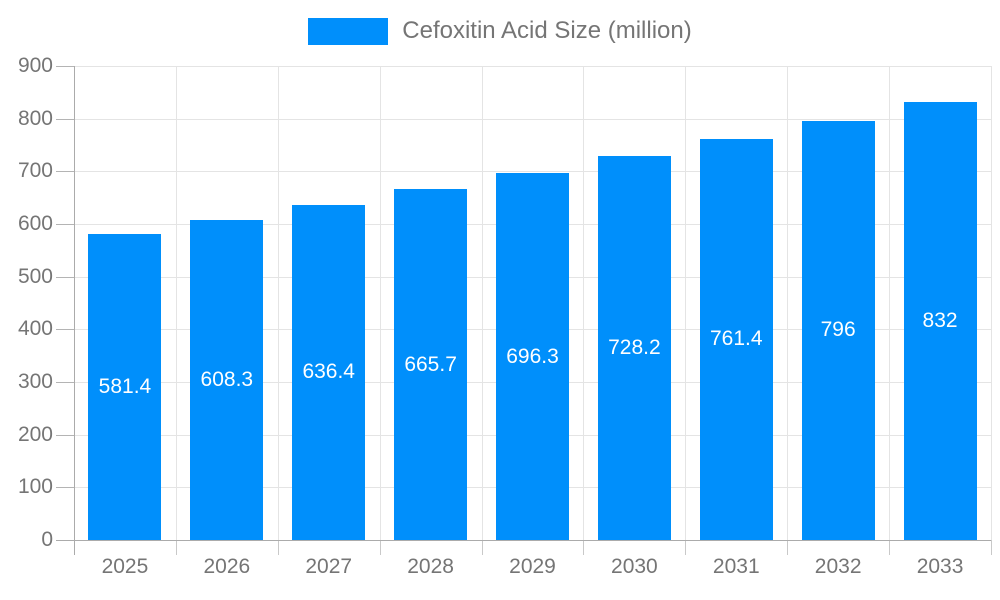 This screenshot has height=600, width=1000. What do you see at coordinates (35, 329) in the screenshot?
I see `y-axis-label: 400` at bounding box center [35, 329].